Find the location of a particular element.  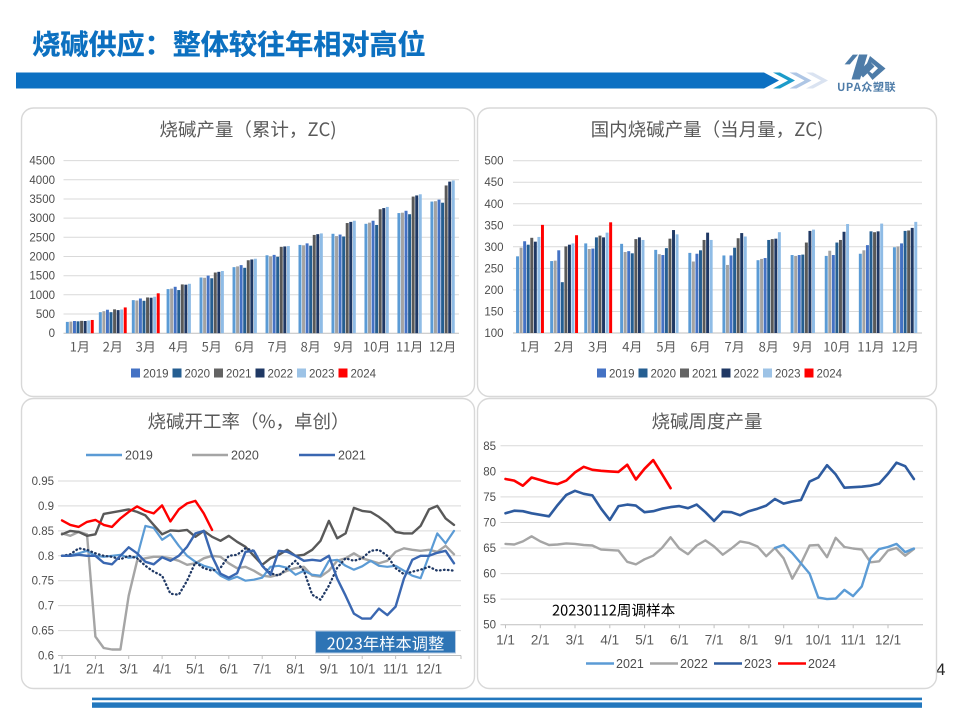

svg-text: 50 is located at coordinates (489, 626).